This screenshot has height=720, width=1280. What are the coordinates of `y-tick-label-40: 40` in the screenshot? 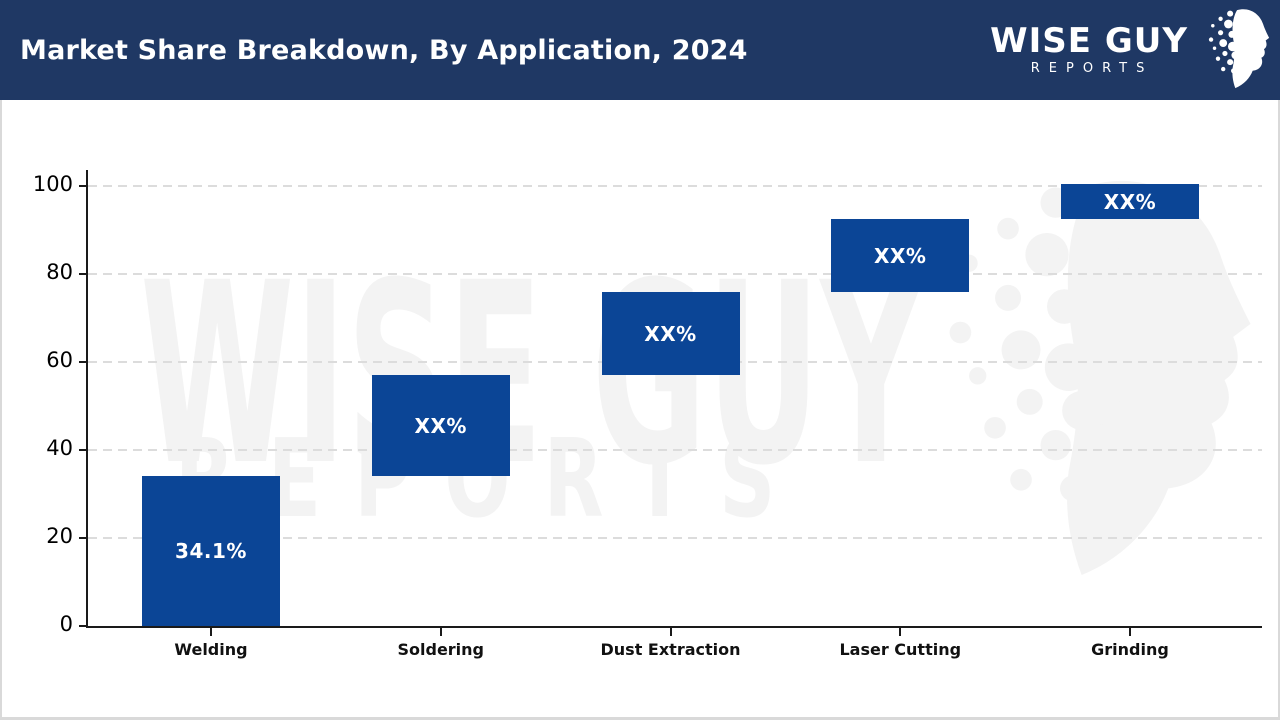 It's located at (59, 448).